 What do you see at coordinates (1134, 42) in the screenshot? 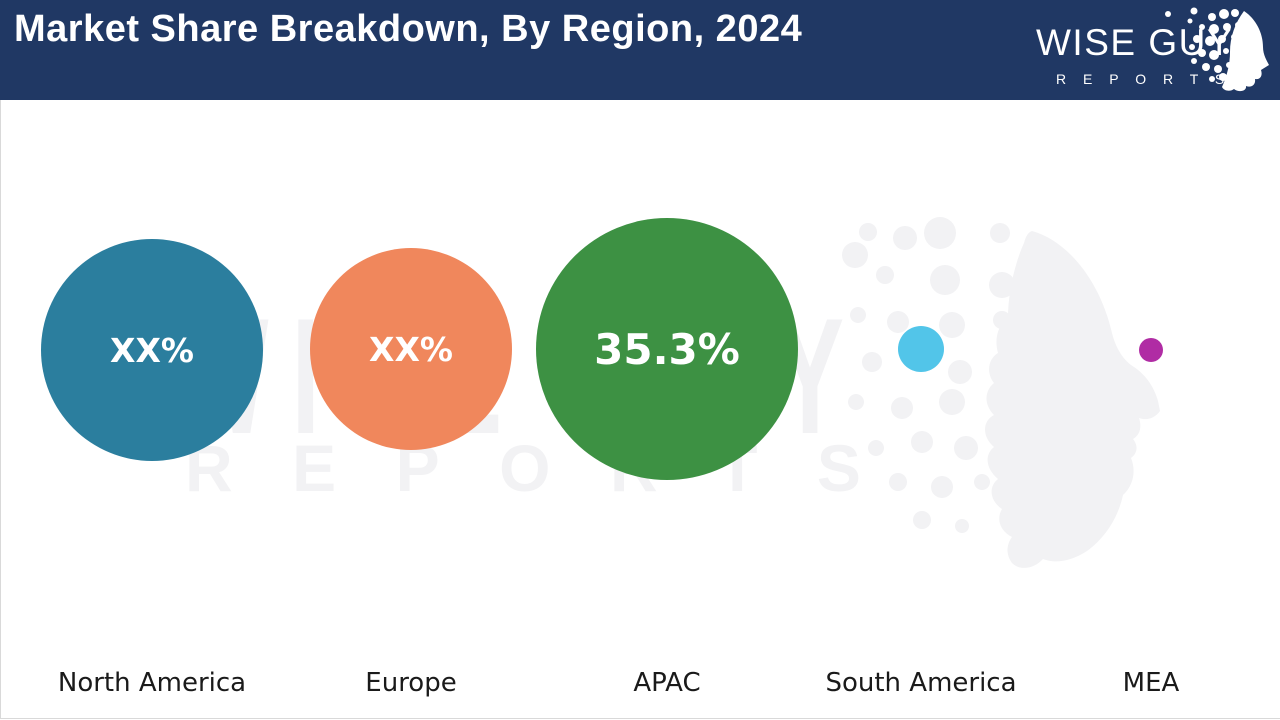
I see `logo-wordmark: WISE GUY` at bounding box center [1134, 42].